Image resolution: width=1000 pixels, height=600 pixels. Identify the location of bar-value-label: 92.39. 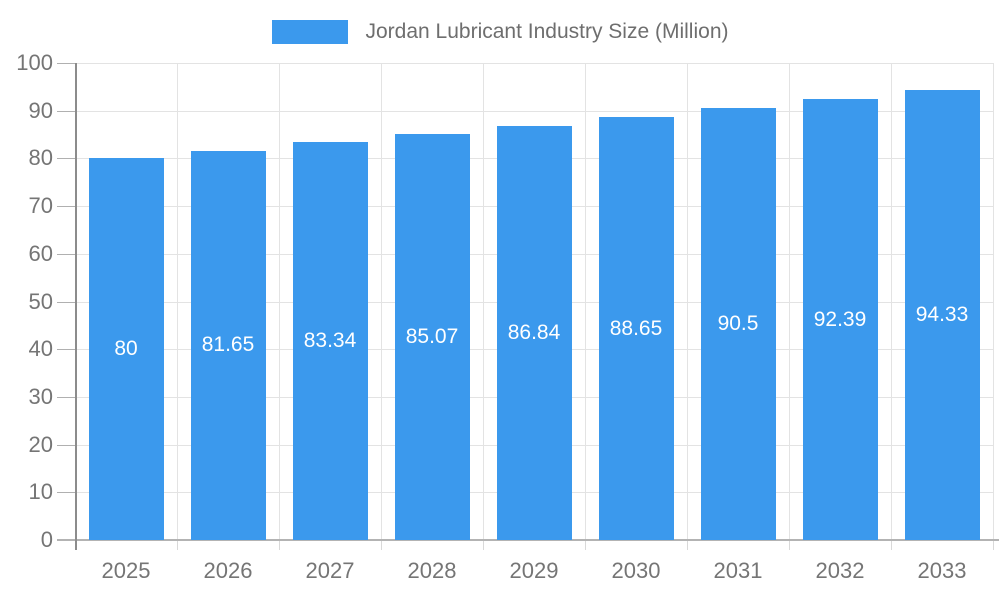
(840, 319).